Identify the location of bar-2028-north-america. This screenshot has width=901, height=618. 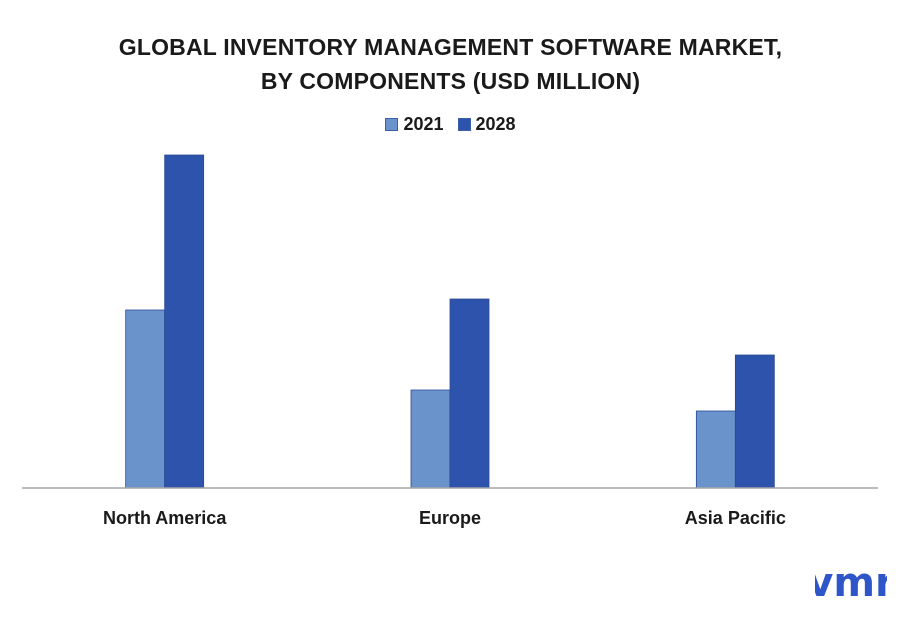
(184, 321).